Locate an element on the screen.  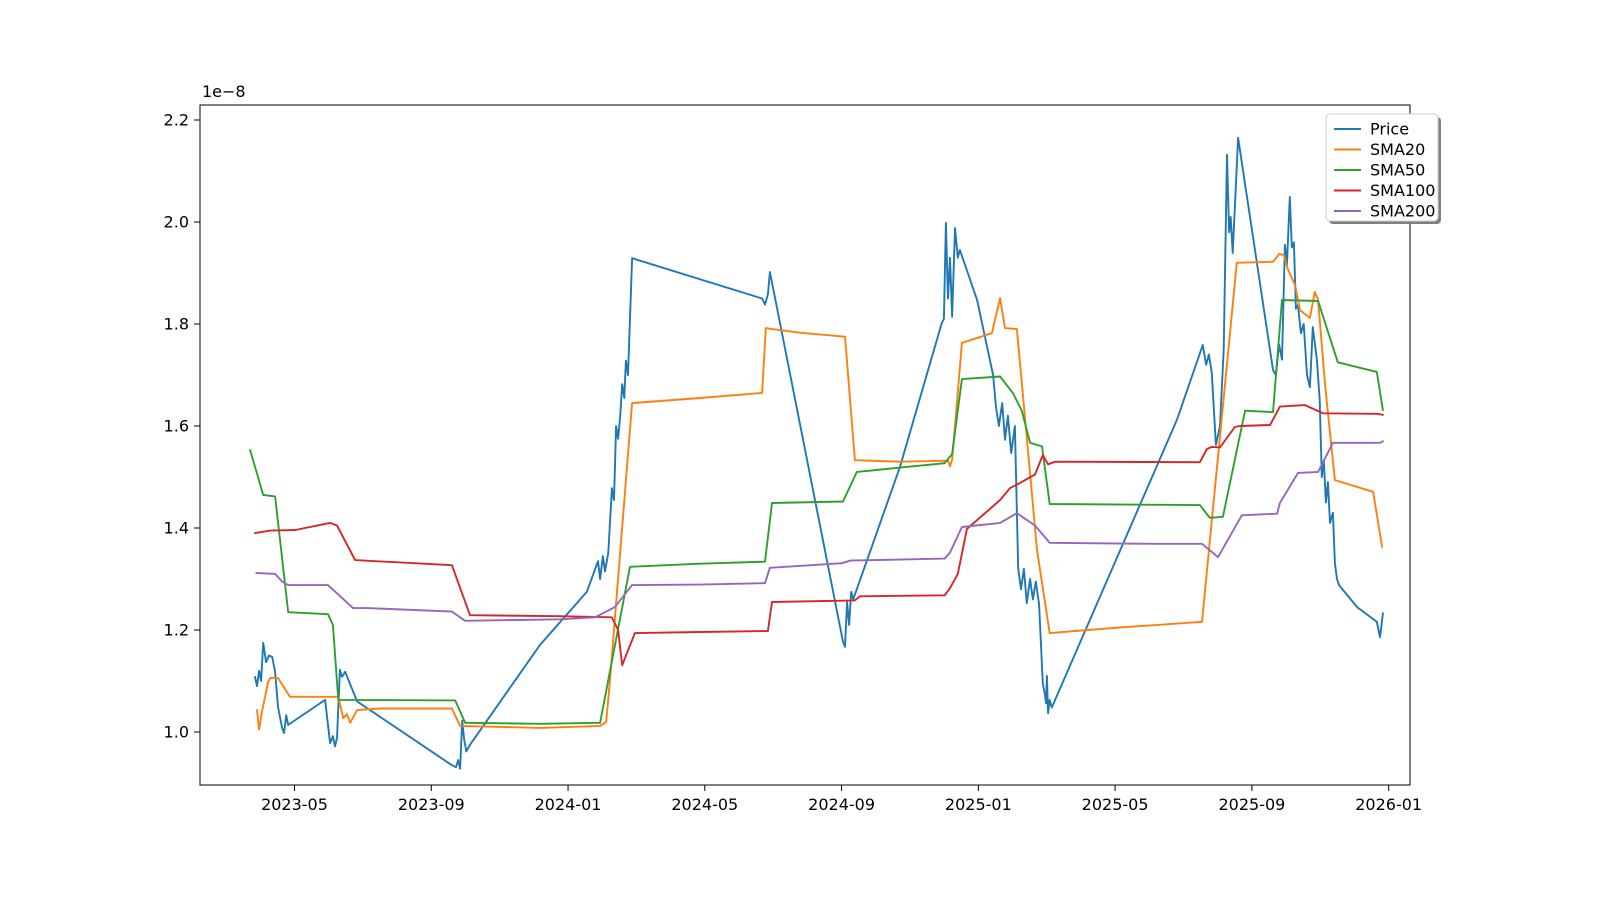
y-tick-label: 1.4 is located at coordinates (176, 528).